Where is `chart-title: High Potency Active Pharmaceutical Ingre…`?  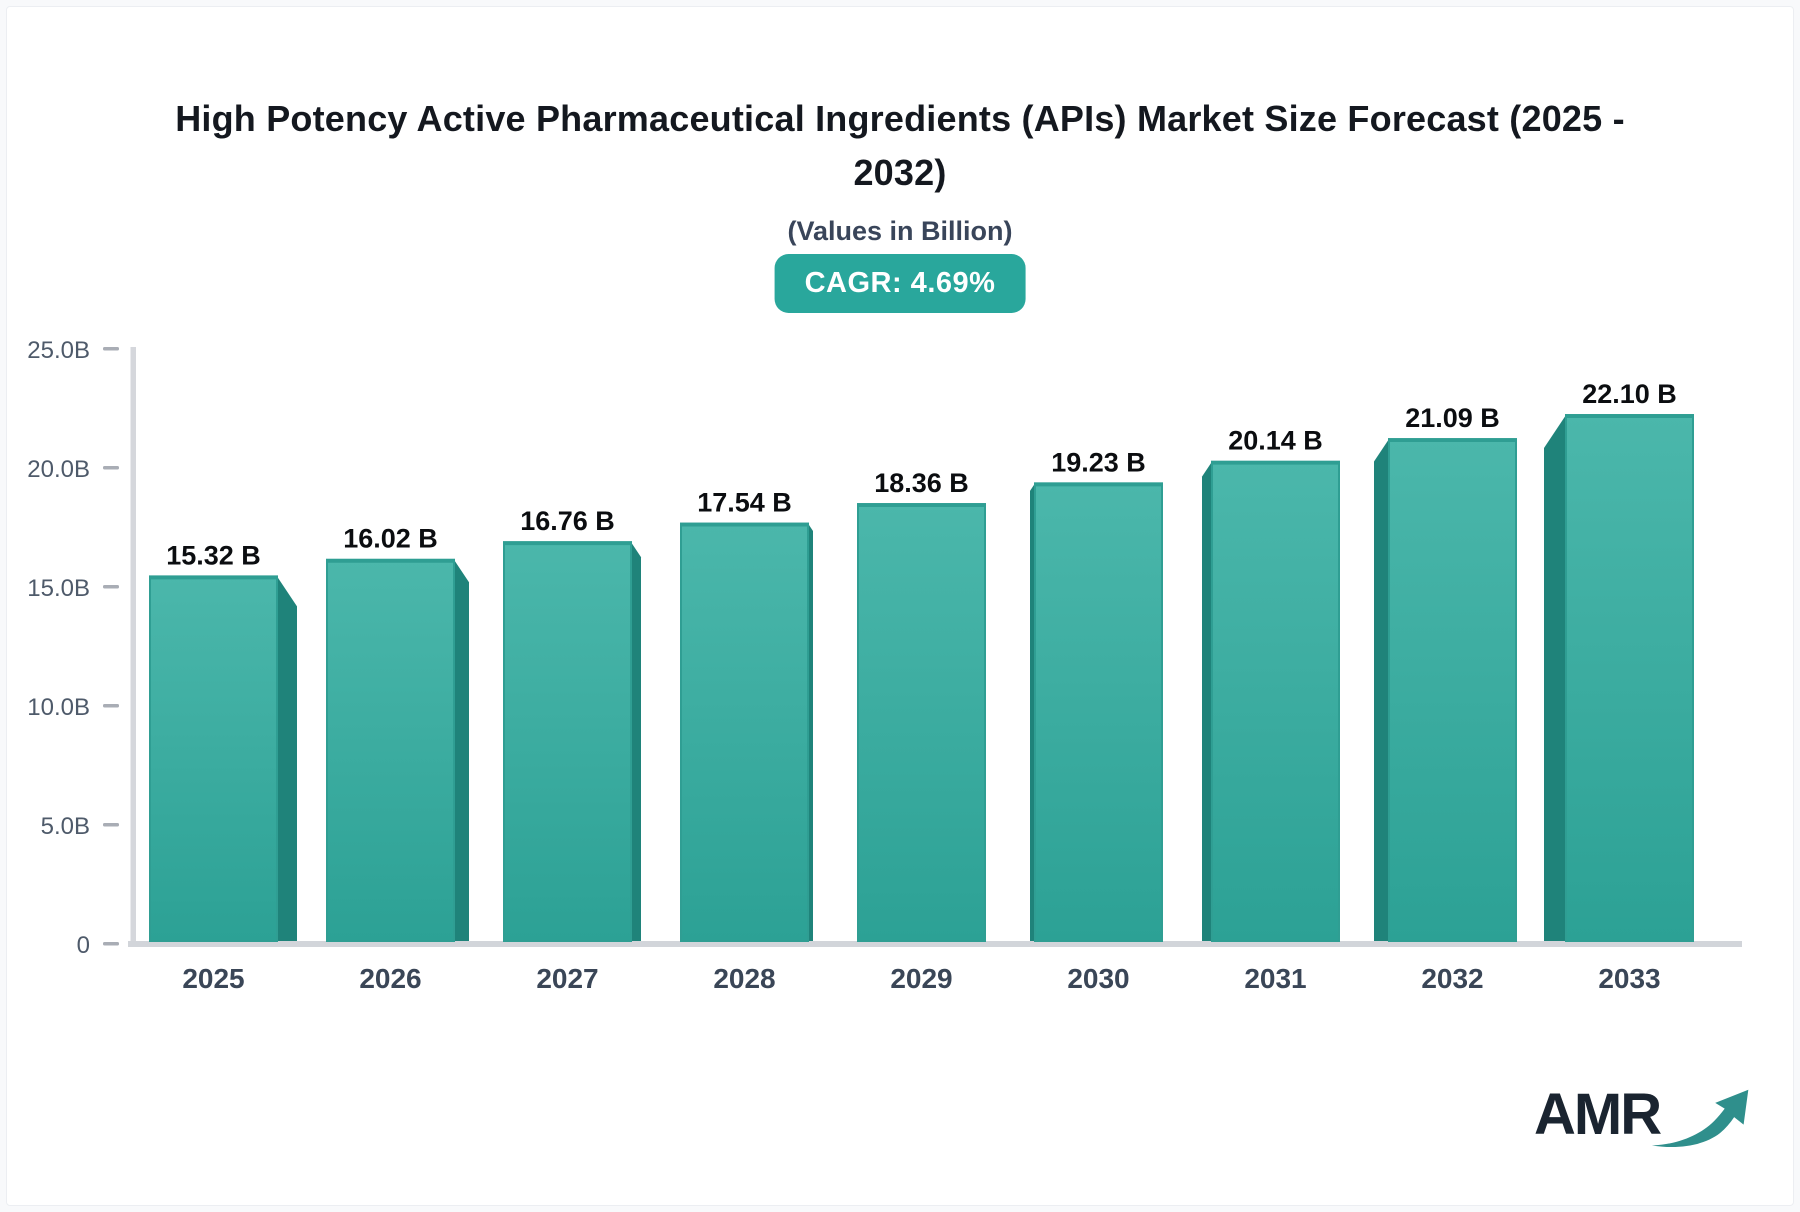 chart-title: High Potency Active Pharmaceutical Ingre… is located at coordinates (900, 145).